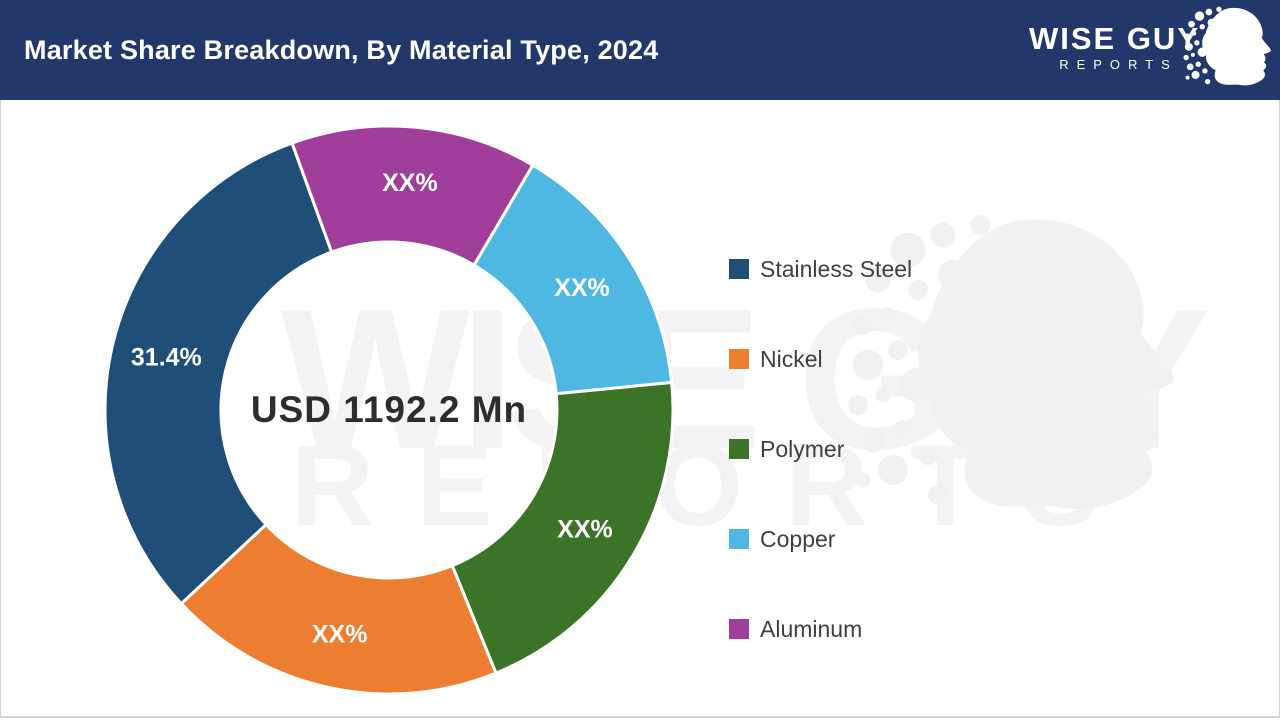  Describe the element at coordinates (1118, 65) in the screenshot. I see `logo-tagline: REPORTS` at that location.